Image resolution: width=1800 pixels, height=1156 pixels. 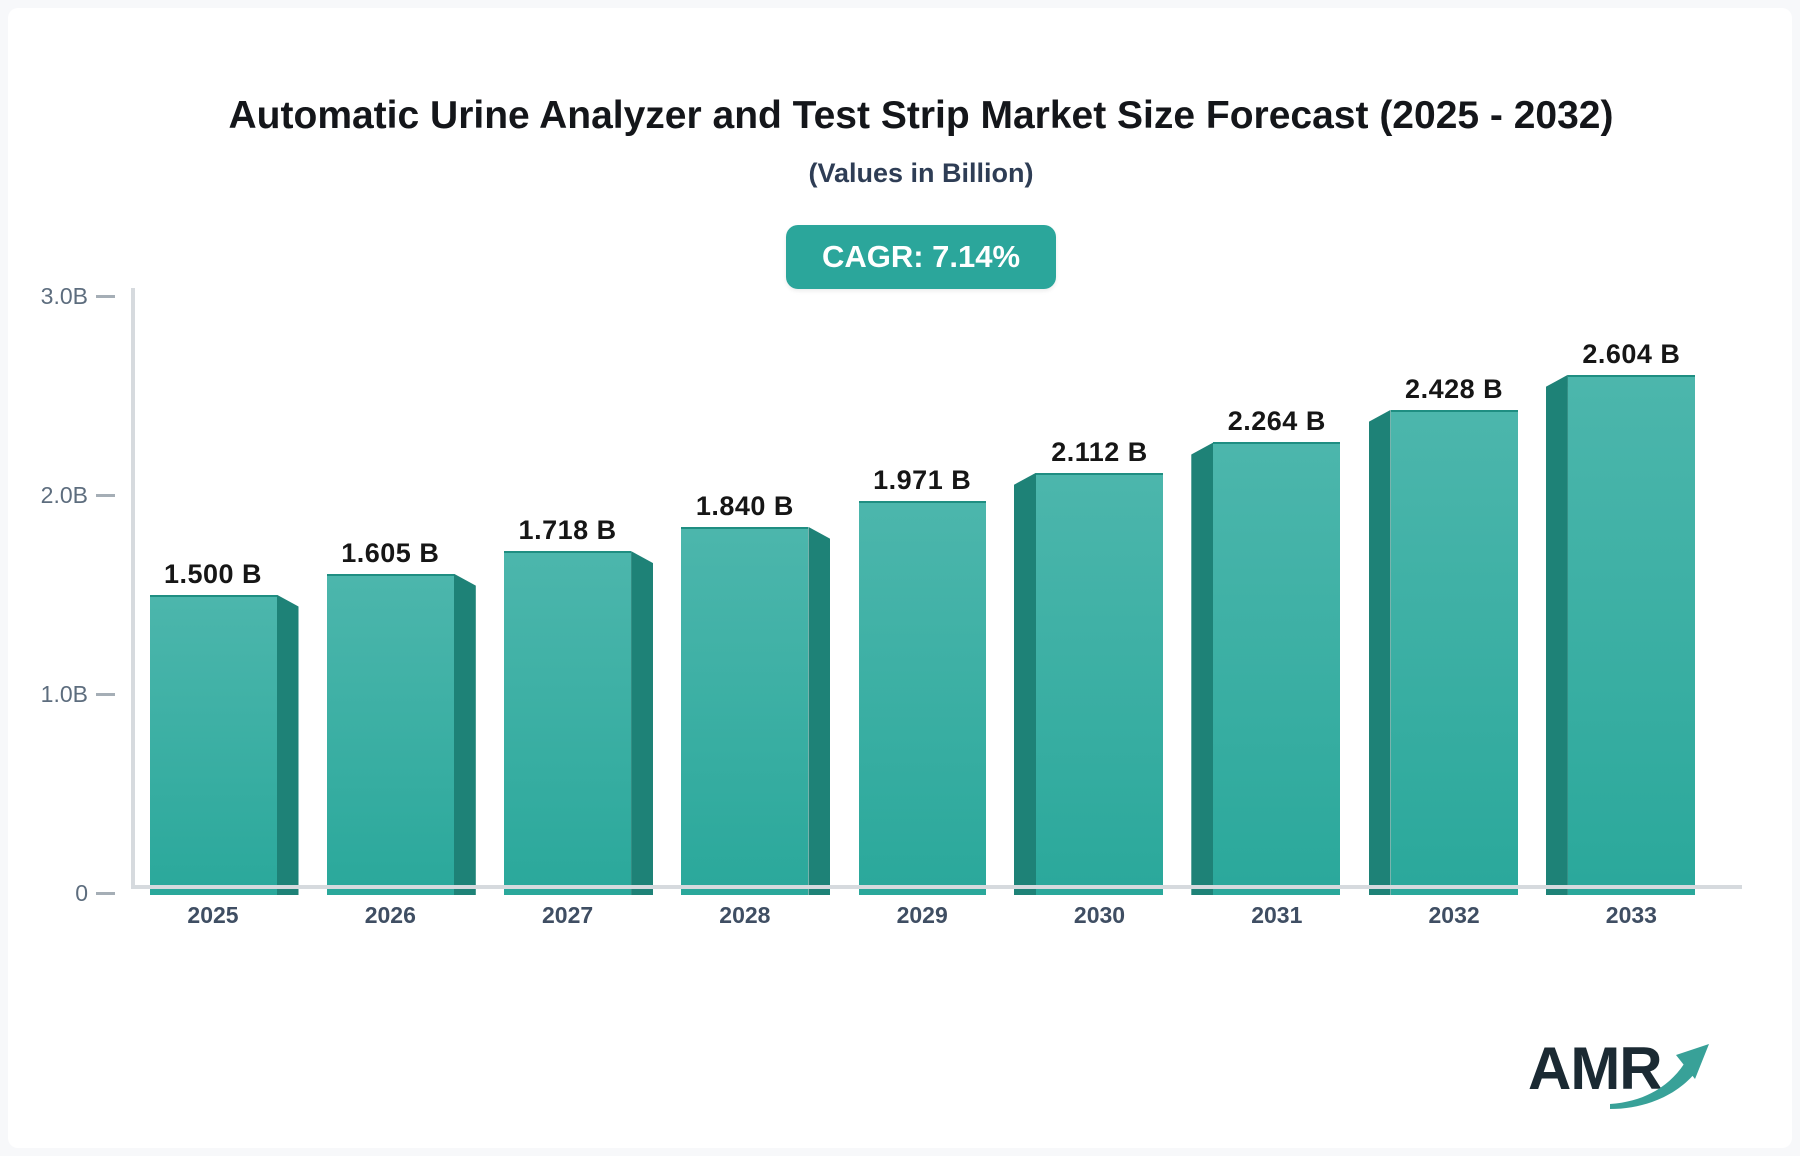 What do you see at coordinates (64, 296) in the screenshot?
I see `y-tick-label: 3.0B` at bounding box center [64, 296].